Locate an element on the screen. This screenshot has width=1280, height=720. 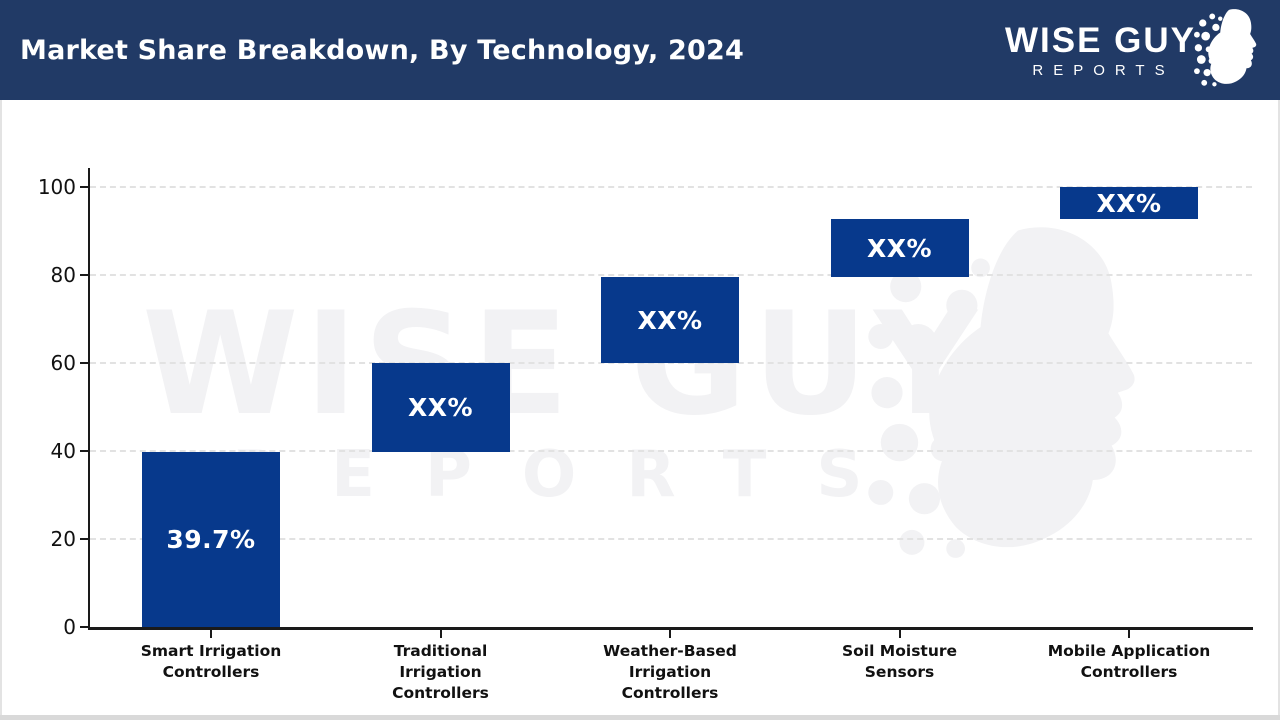
y-tick-label: 100 is located at coordinates (56, 187).